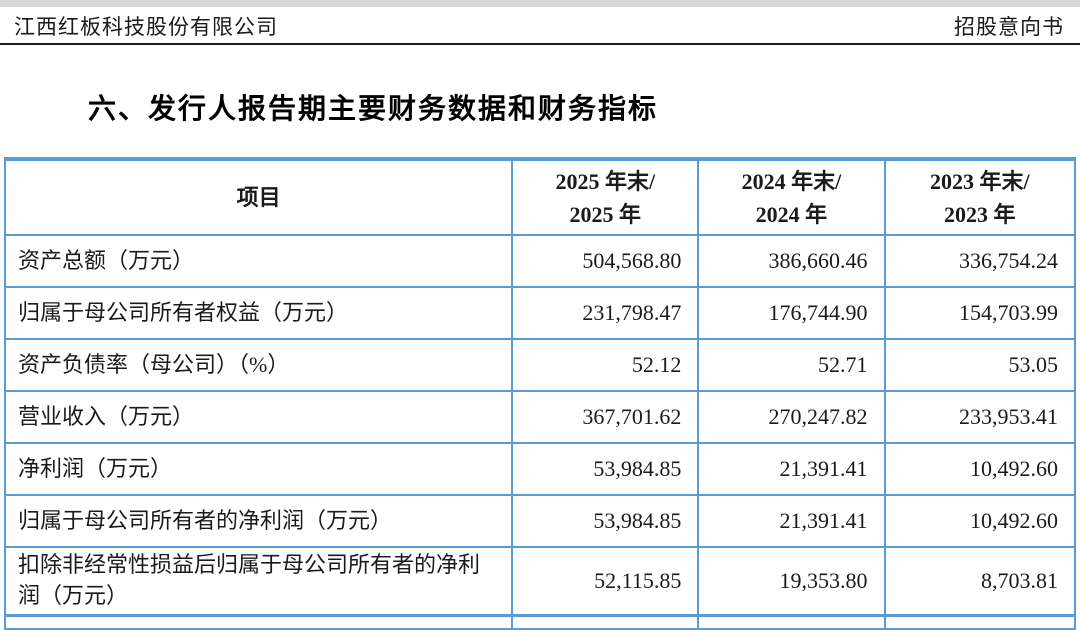 The image size is (1080, 630). Describe the element at coordinates (791, 214) in the screenshot. I see `column-header-2024-line2: 2024 年` at that location.